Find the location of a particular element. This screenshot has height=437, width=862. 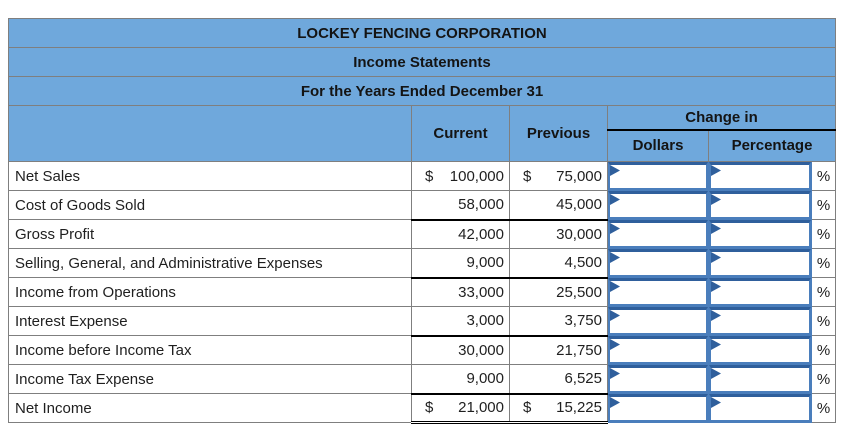

previous-value: 4,500 is located at coordinates (583, 263).